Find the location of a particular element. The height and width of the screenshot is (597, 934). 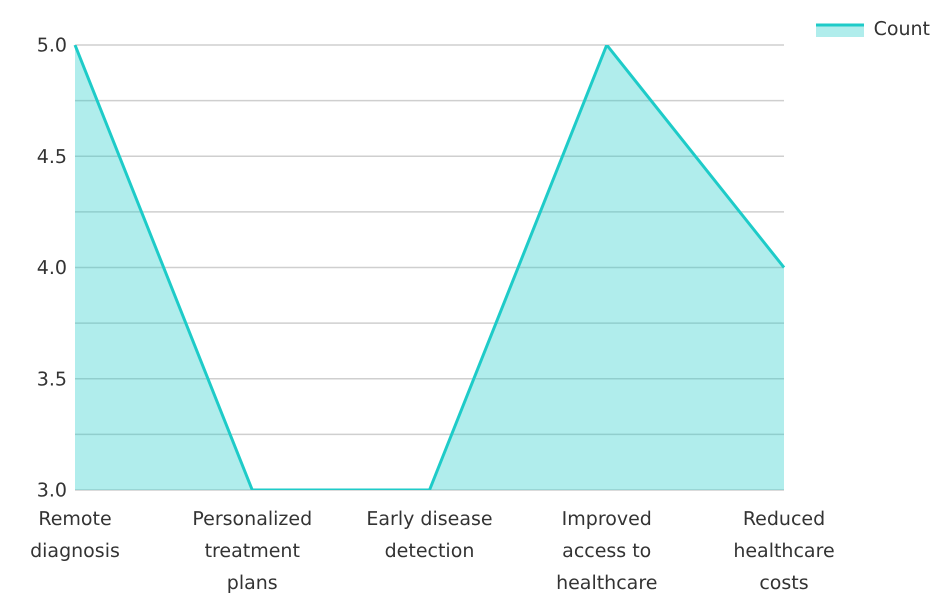

y-tick-label: 3.5 is located at coordinates (51, 379).